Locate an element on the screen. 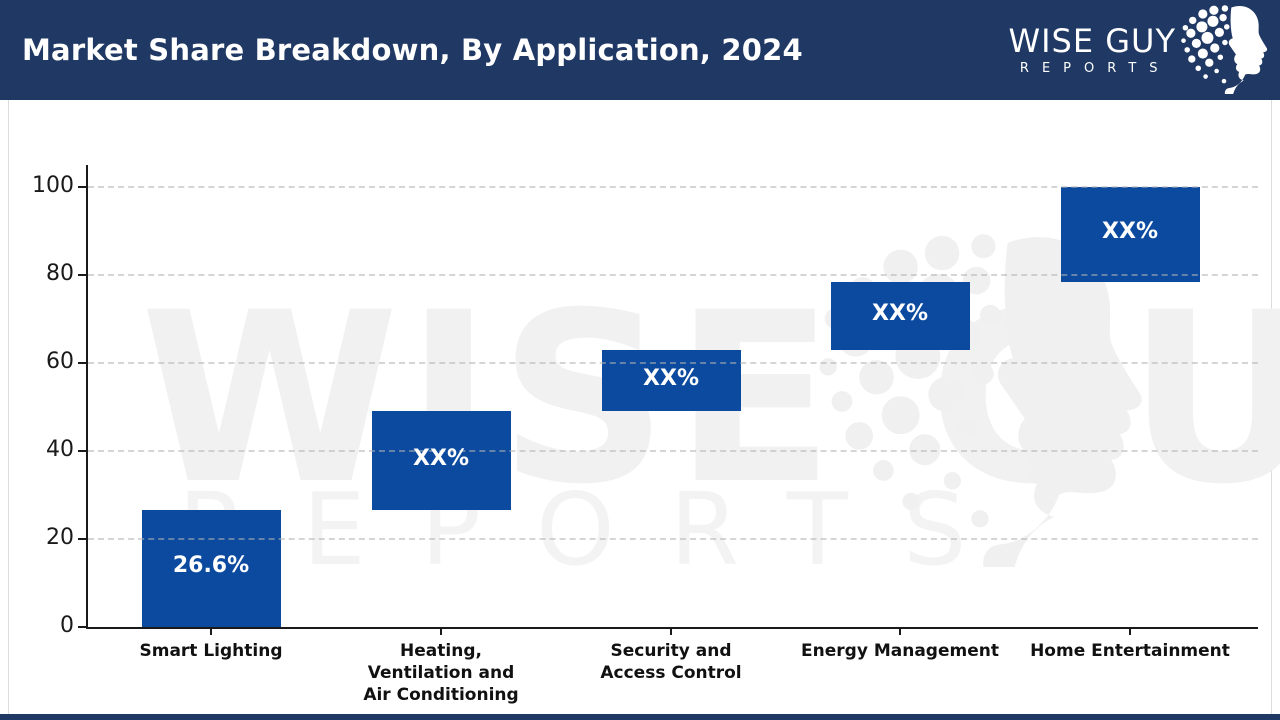 Image resolution: width=1280 pixels, height=720 pixels. logo-wordmark: WISE GUY is located at coordinates (1092, 41).